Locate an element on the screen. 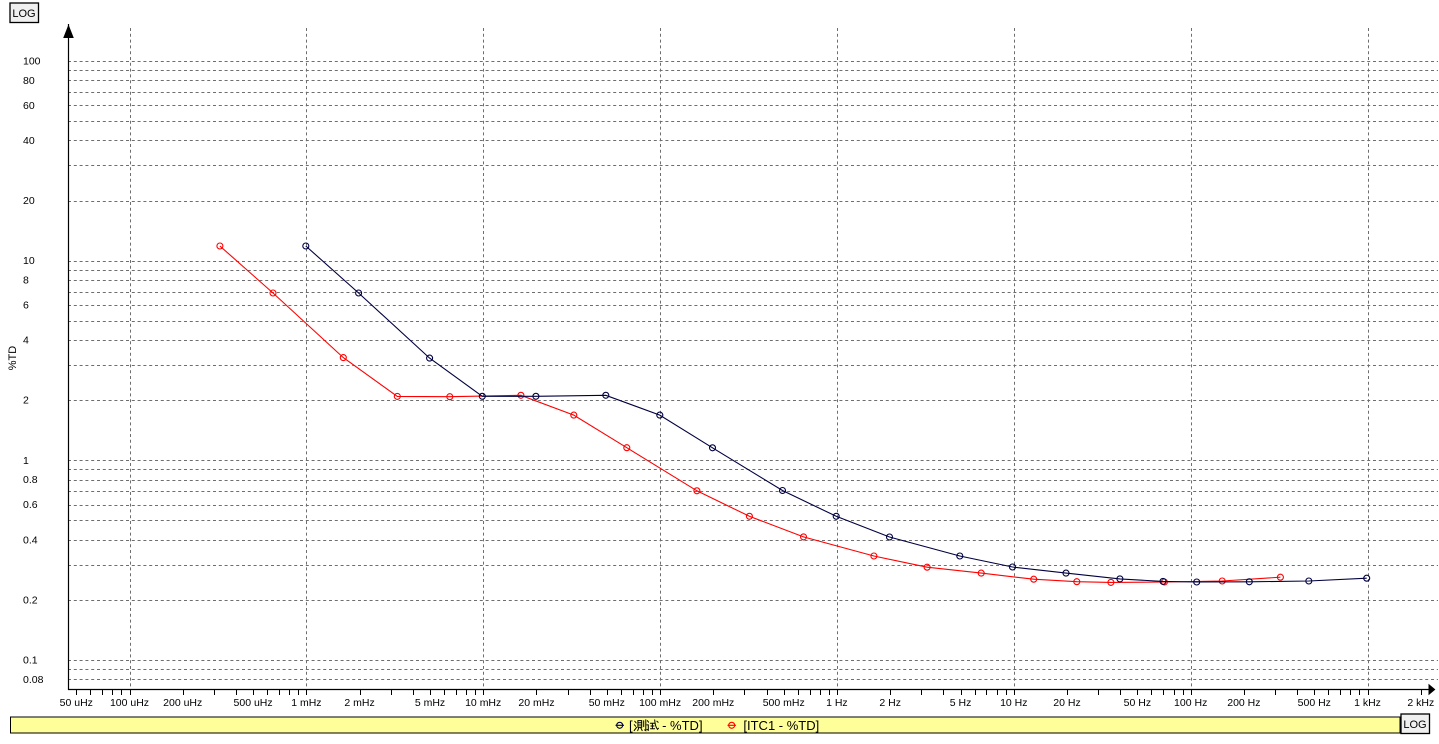 This screenshot has width=1439, height=744. svg-text: 4 is located at coordinates (26, 341).